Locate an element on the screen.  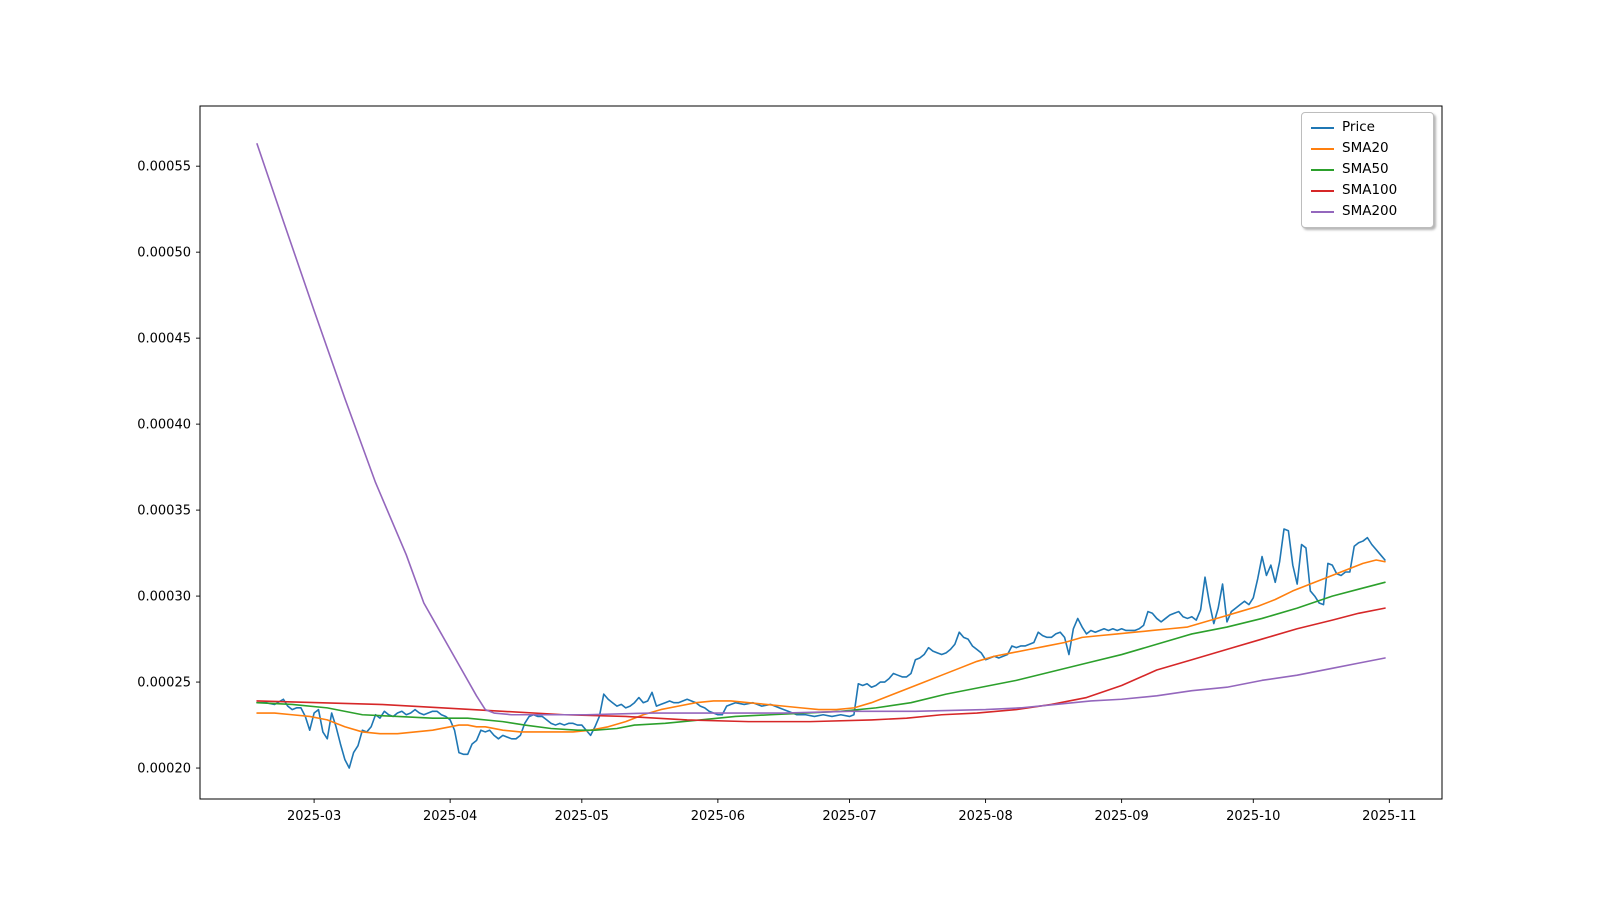
x-tick-label: 2025-06 is located at coordinates (718, 816).